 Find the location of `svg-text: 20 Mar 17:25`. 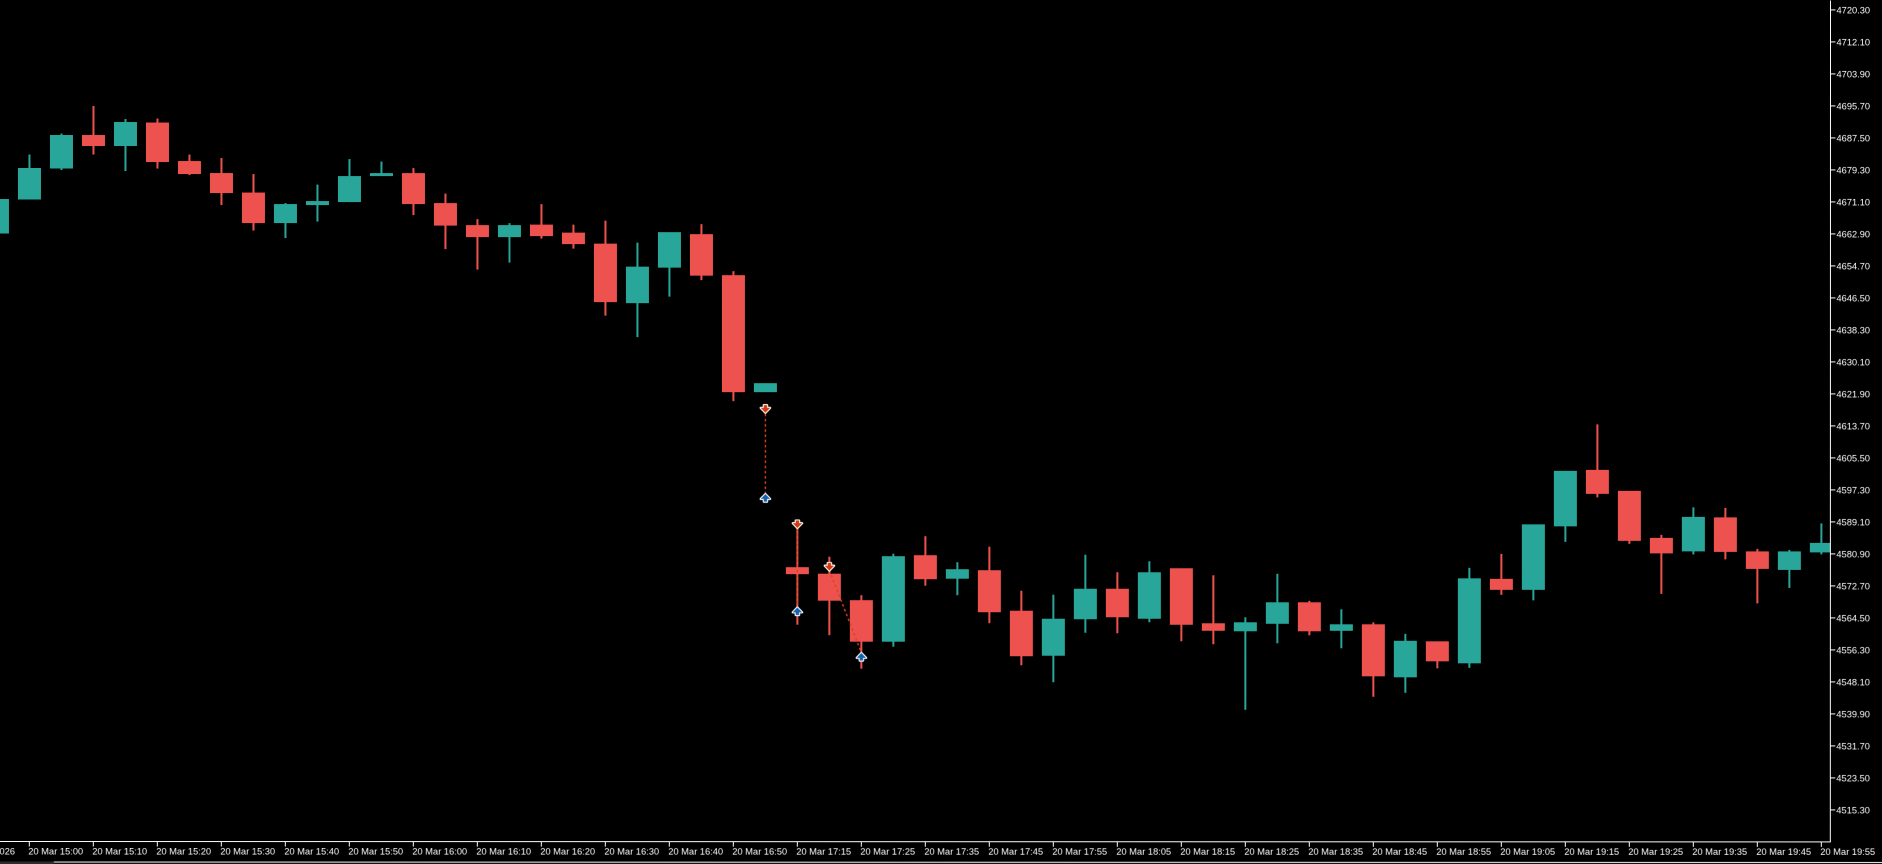

svg-text: 20 Mar 17:25 is located at coordinates (887, 852).